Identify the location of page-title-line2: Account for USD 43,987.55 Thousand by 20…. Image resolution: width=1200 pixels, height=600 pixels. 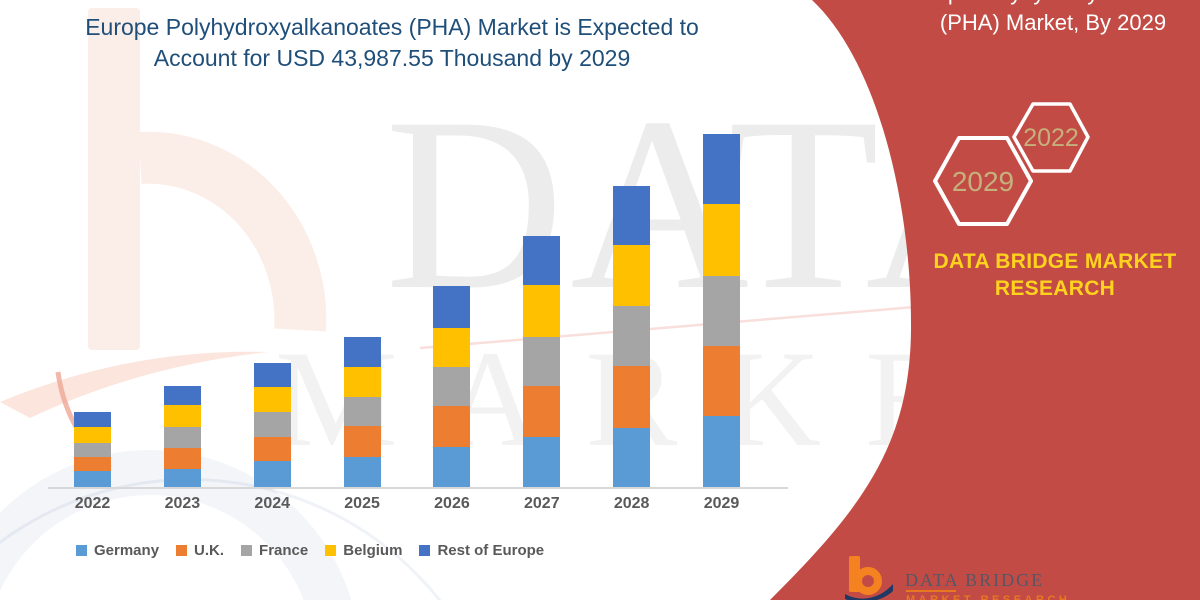
(392, 58).